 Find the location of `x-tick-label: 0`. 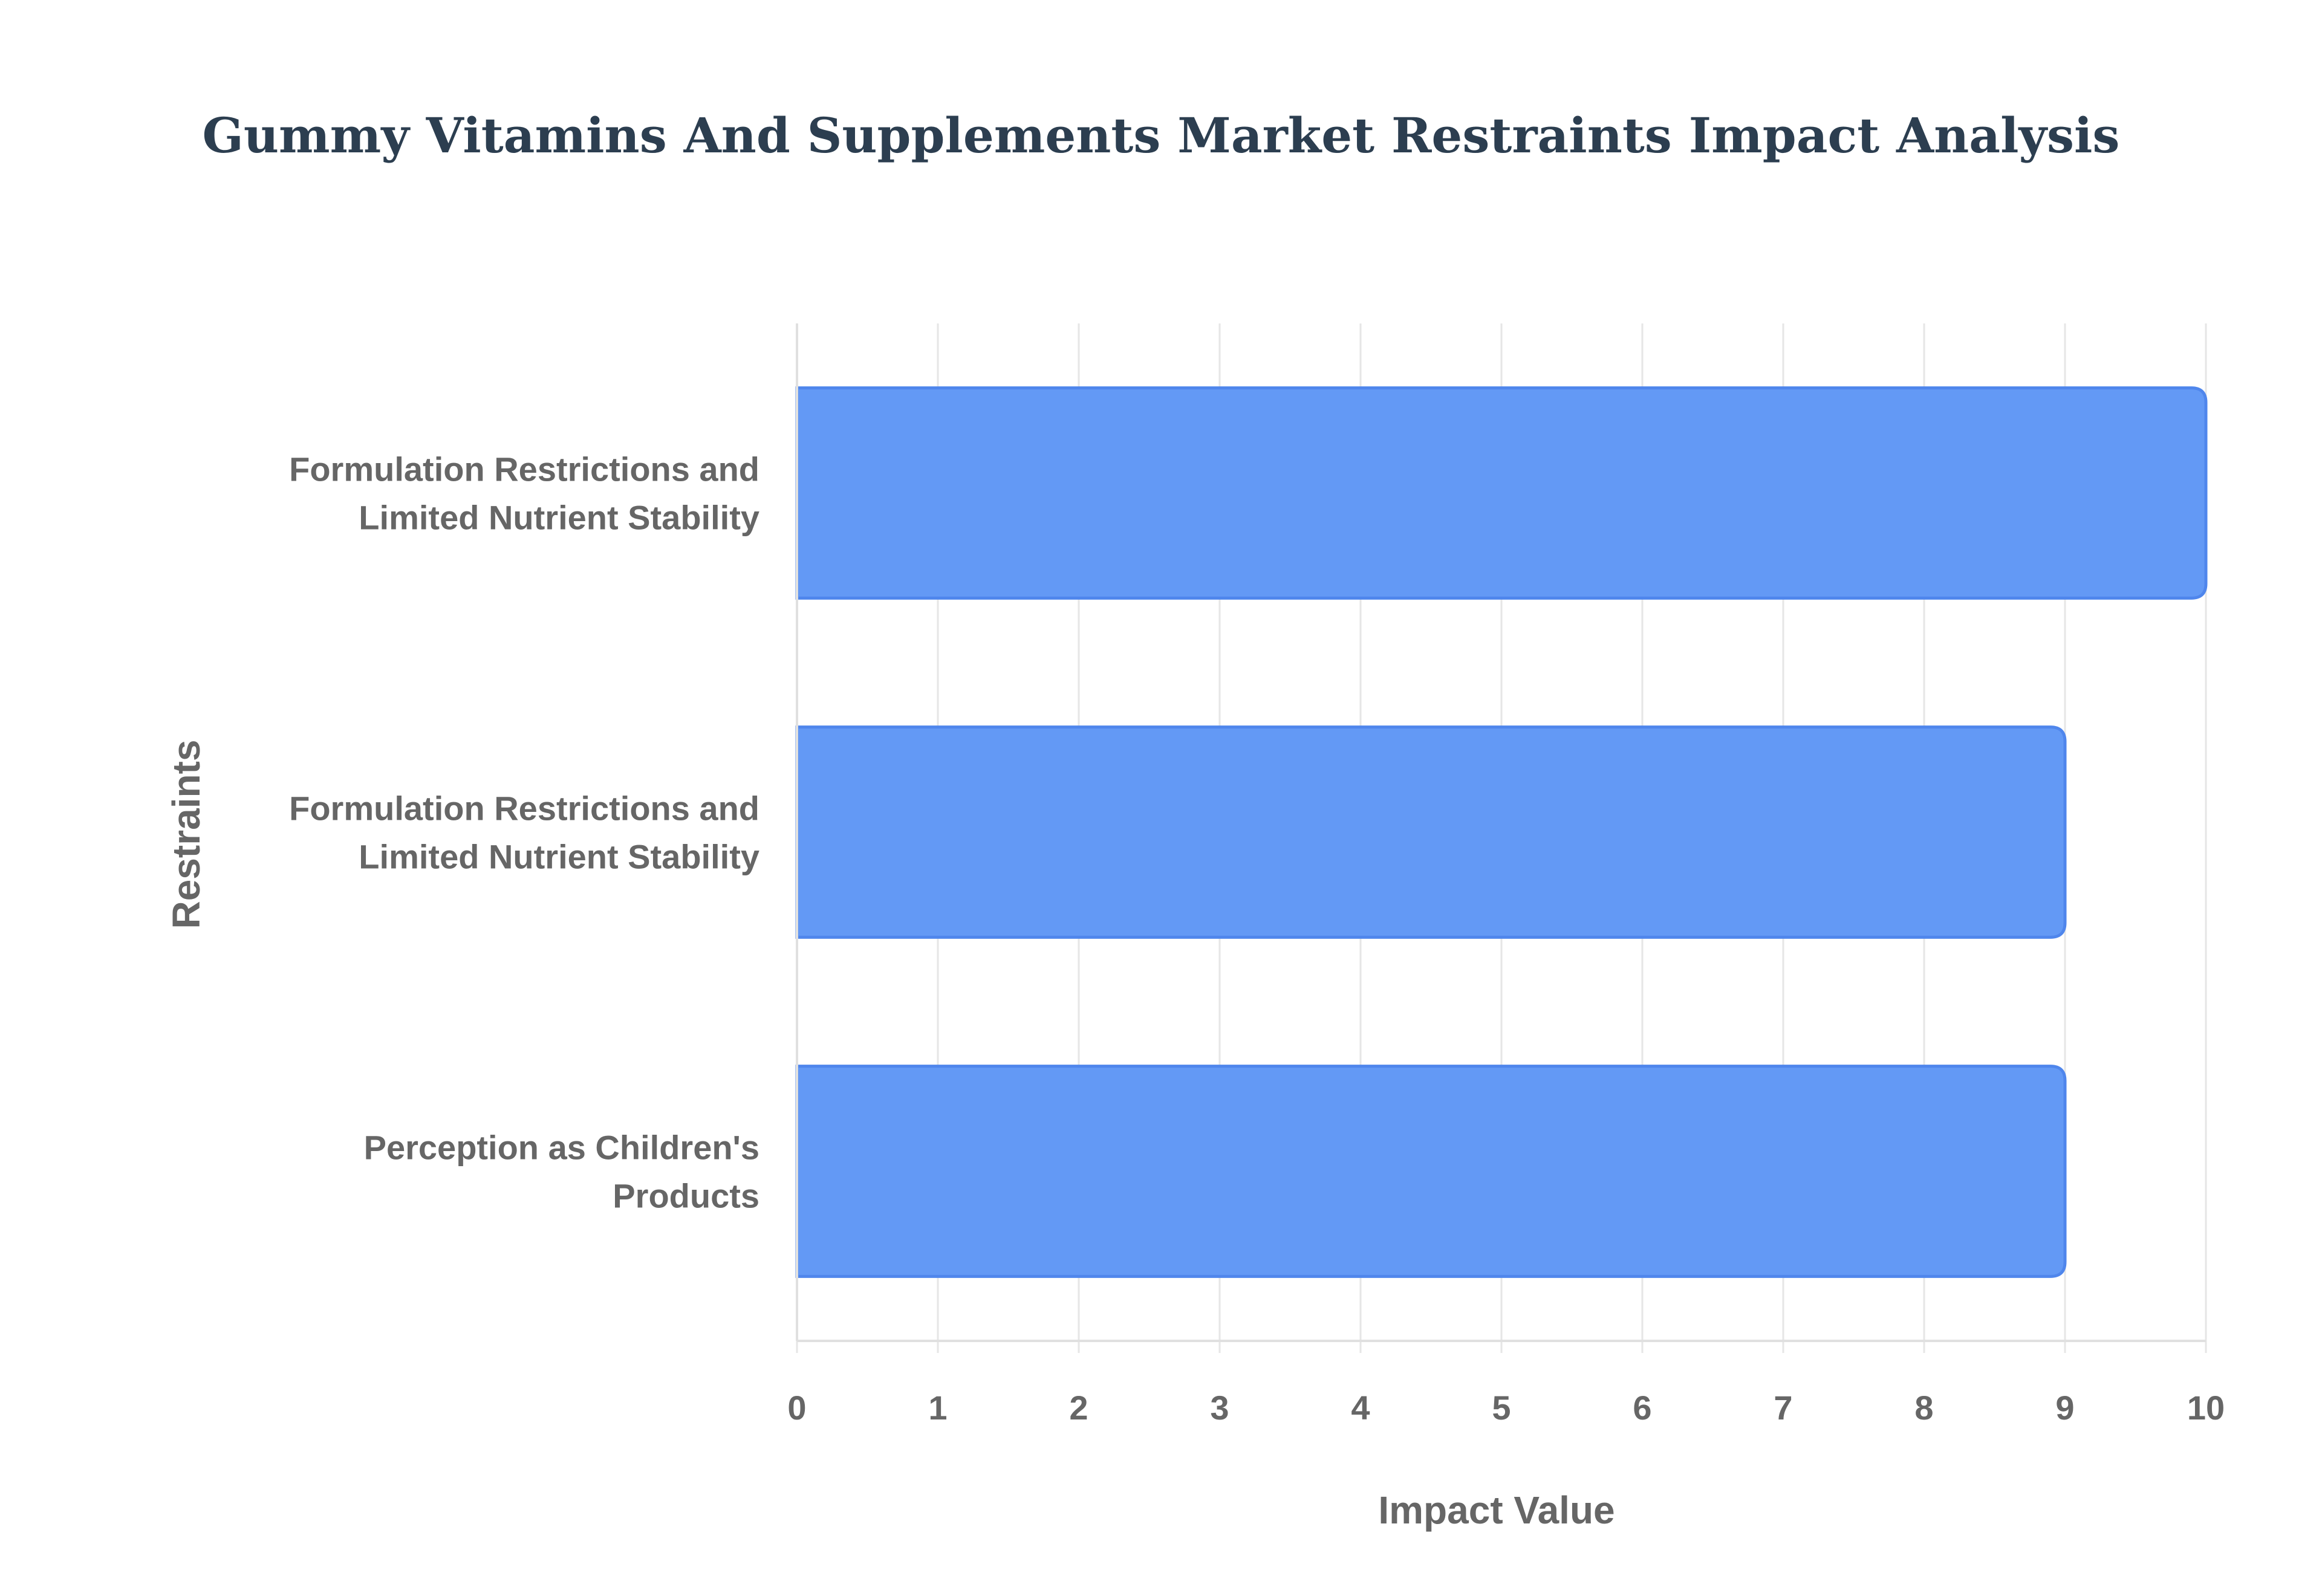

x-tick-label: 0 is located at coordinates (796, 1408).